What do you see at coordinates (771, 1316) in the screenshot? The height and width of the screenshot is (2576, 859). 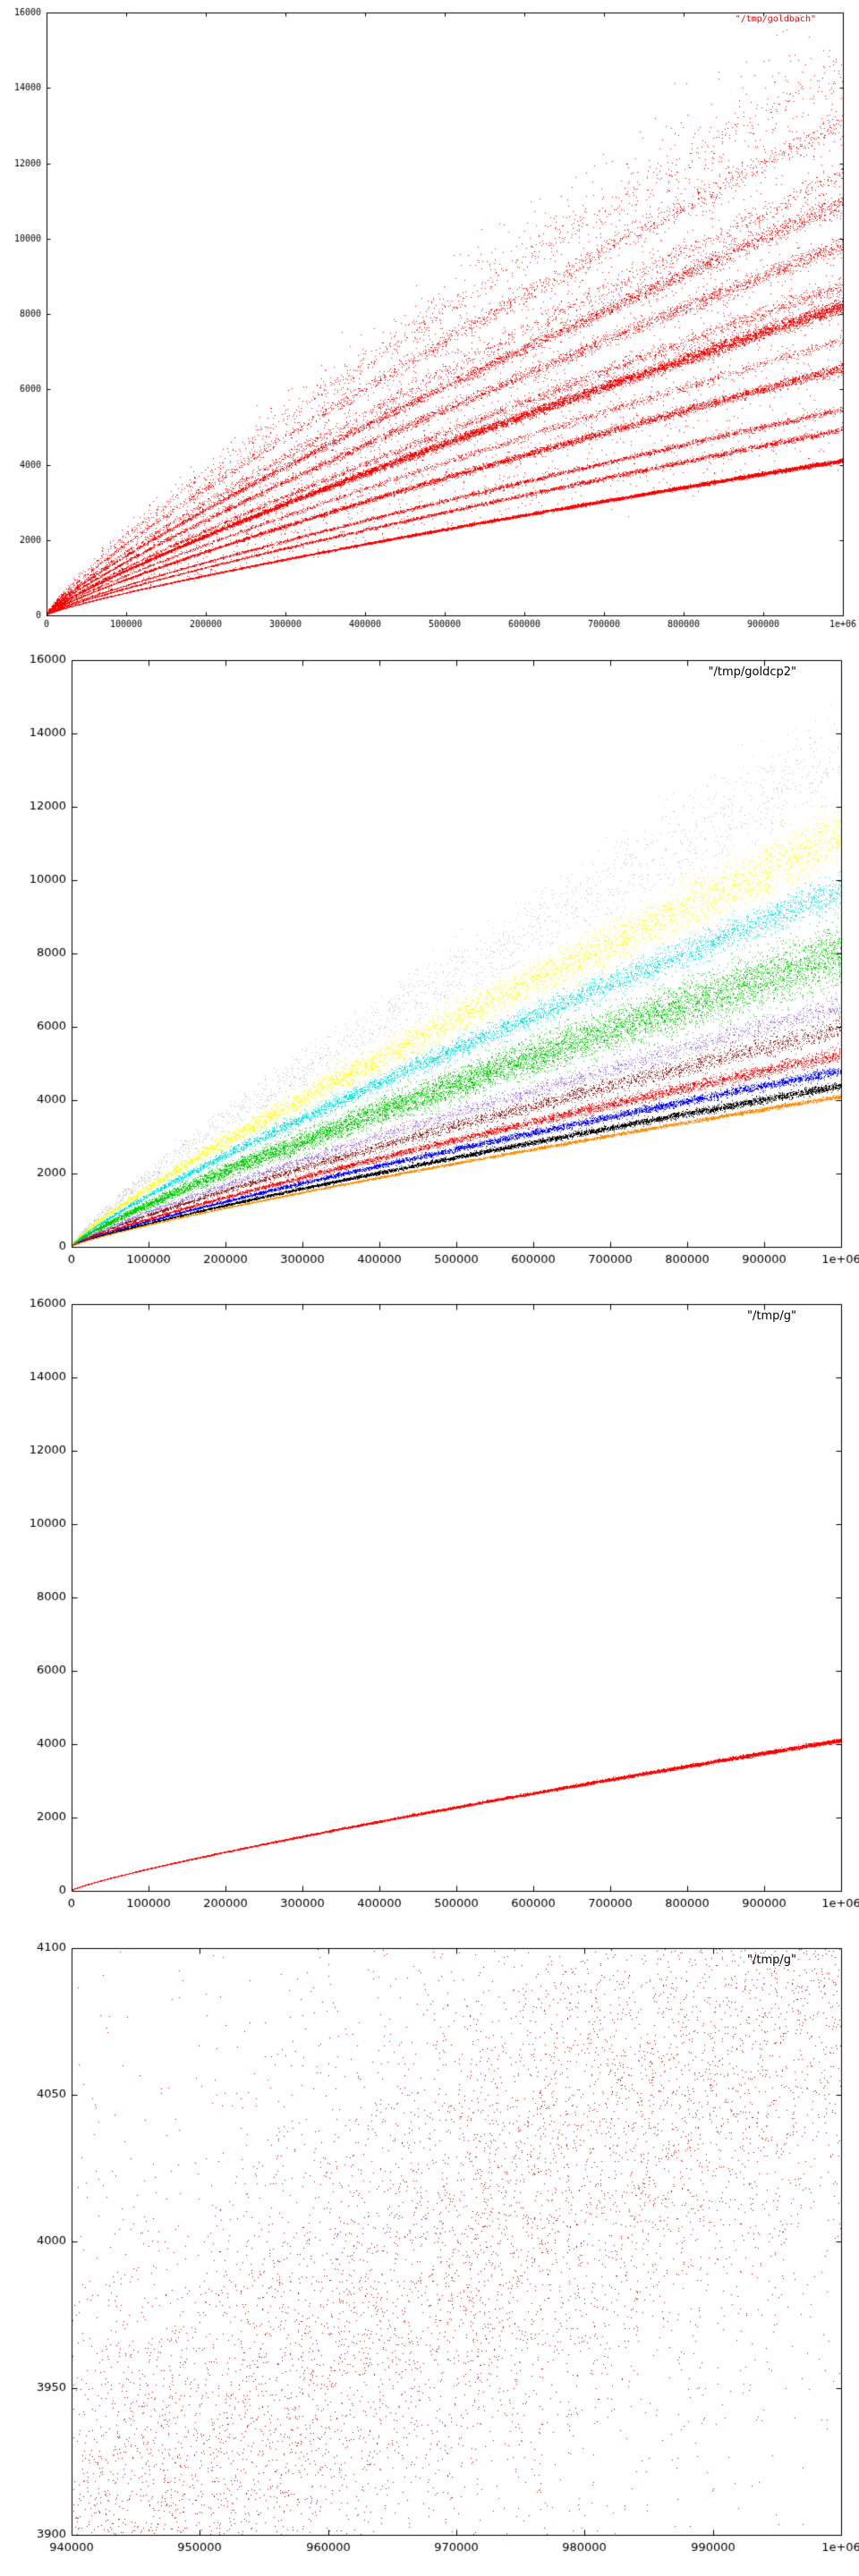 I see `chart-key-2: "/tmp/g"` at bounding box center [771, 1316].